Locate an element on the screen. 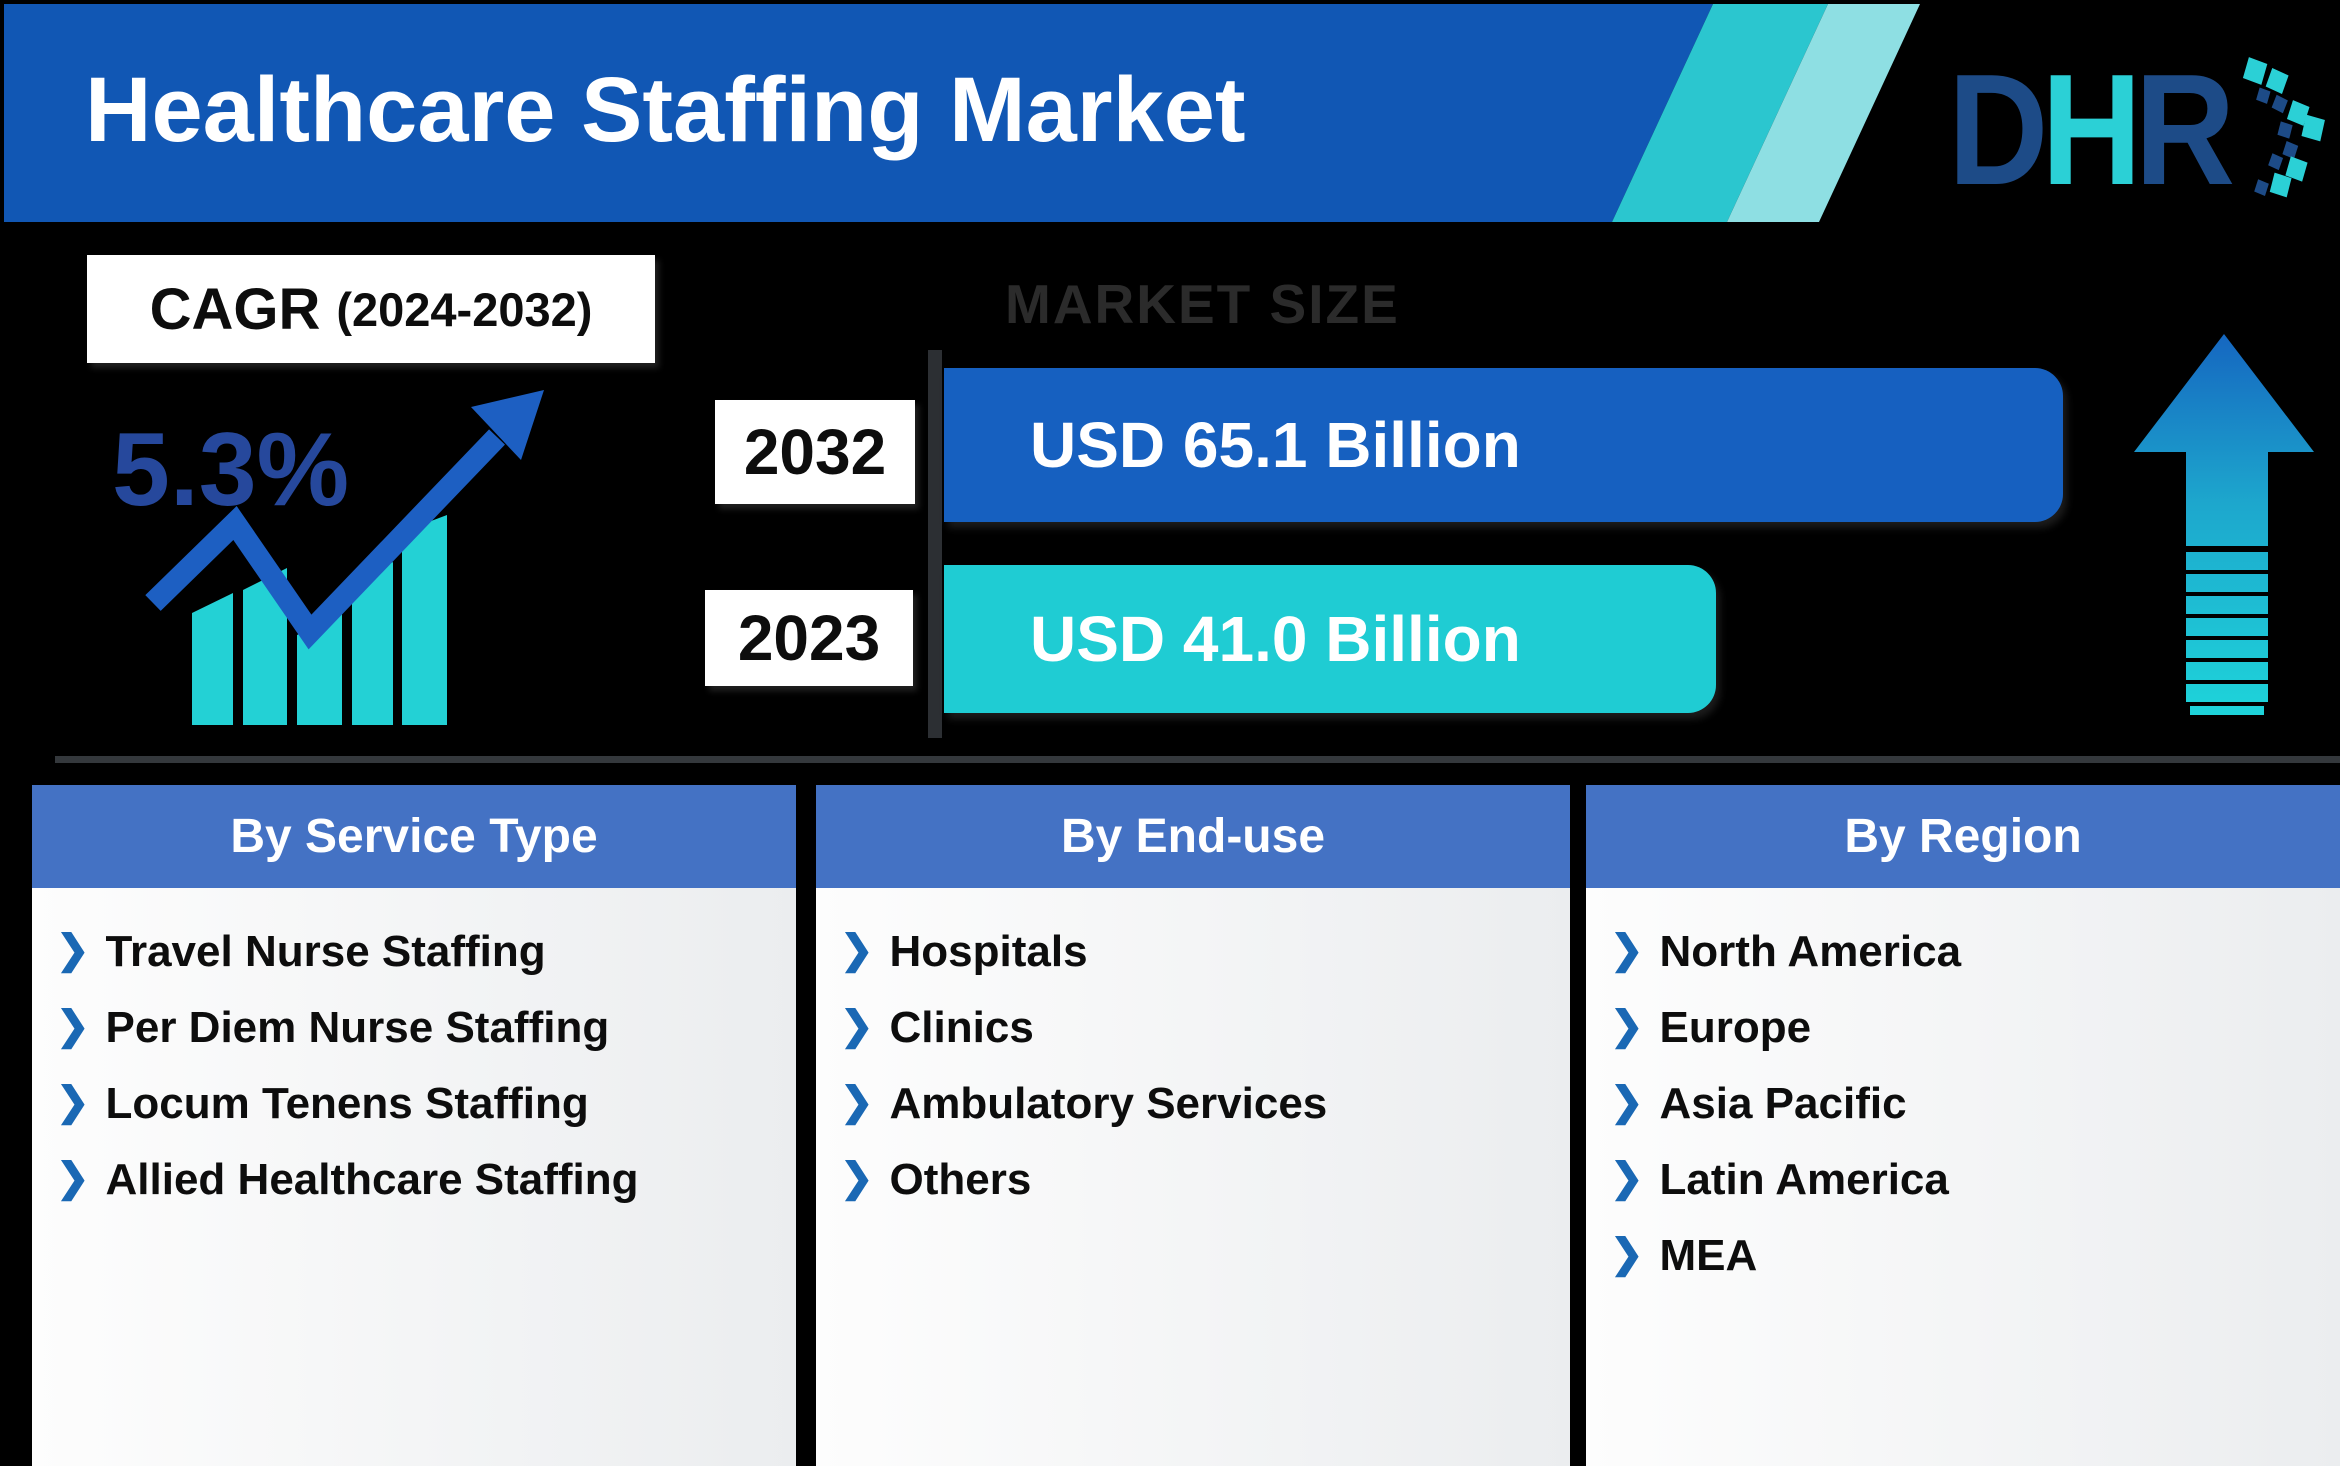 The width and height of the screenshot is (2340, 1466). list-item-label: Allied Healthcare Staffing is located at coordinates (372, 1179).